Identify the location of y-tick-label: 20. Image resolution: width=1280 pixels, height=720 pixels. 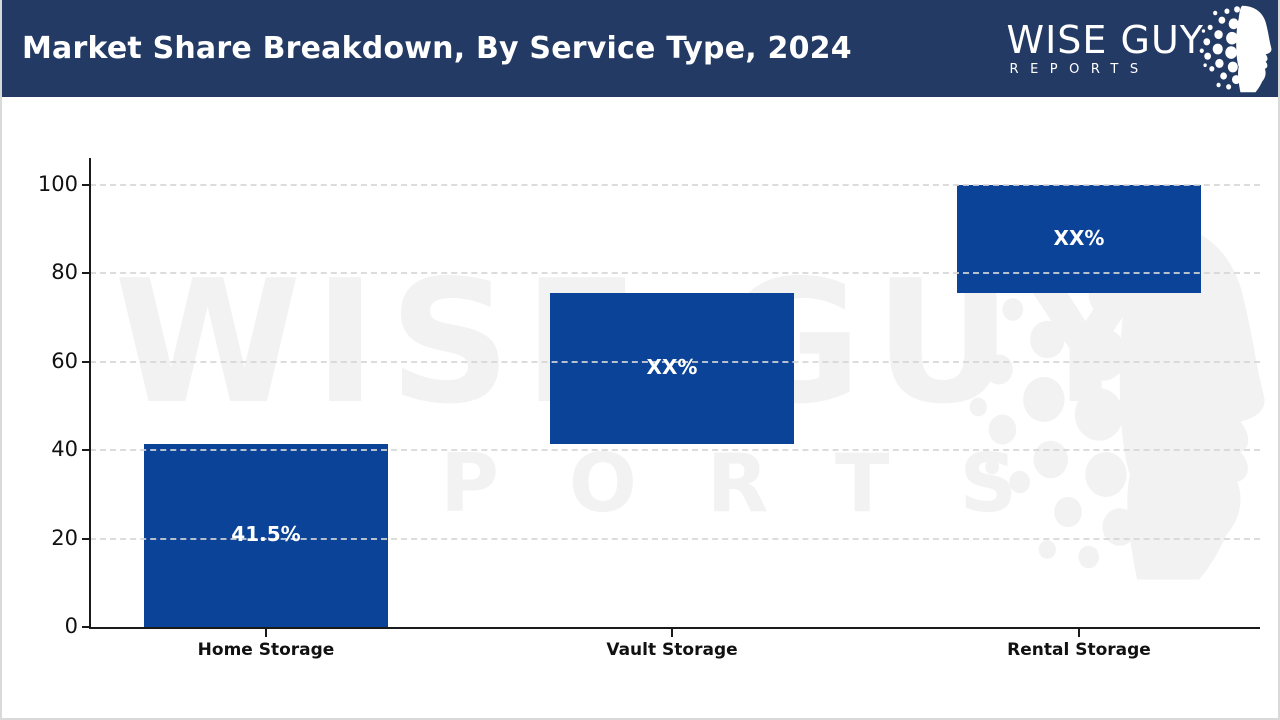
(64, 537).